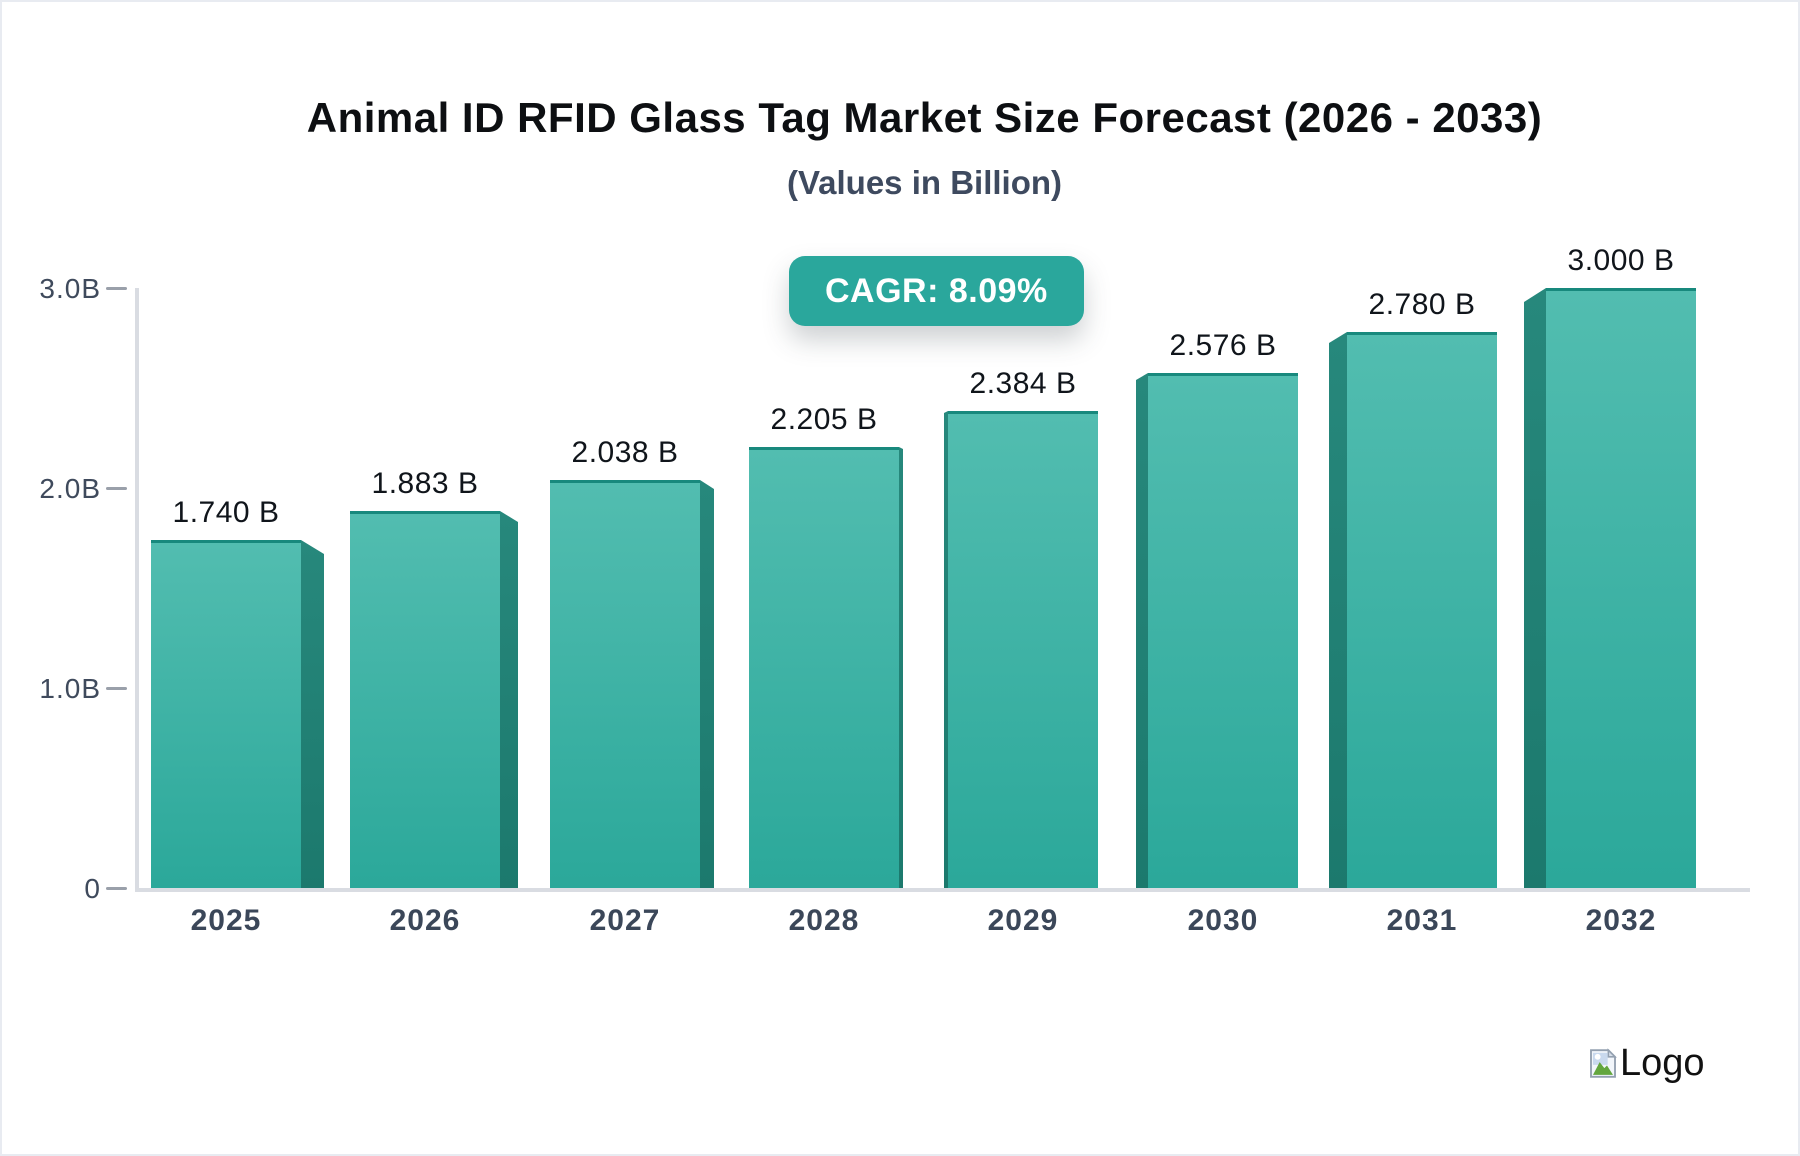  Describe the element at coordinates (824, 667) in the screenshot. I see `bar-2028` at that location.